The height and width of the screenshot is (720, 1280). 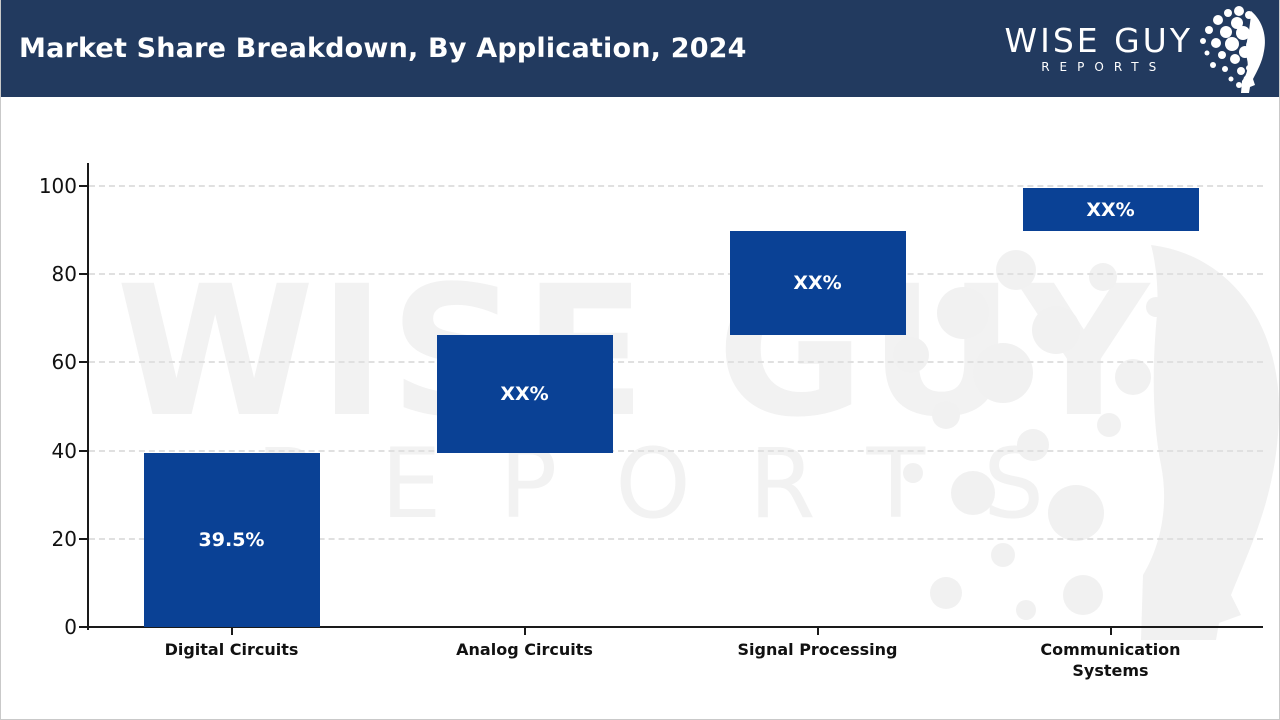 What do you see at coordinates (88, 396) in the screenshot?
I see `y-axis-spine` at bounding box center [88, 396].